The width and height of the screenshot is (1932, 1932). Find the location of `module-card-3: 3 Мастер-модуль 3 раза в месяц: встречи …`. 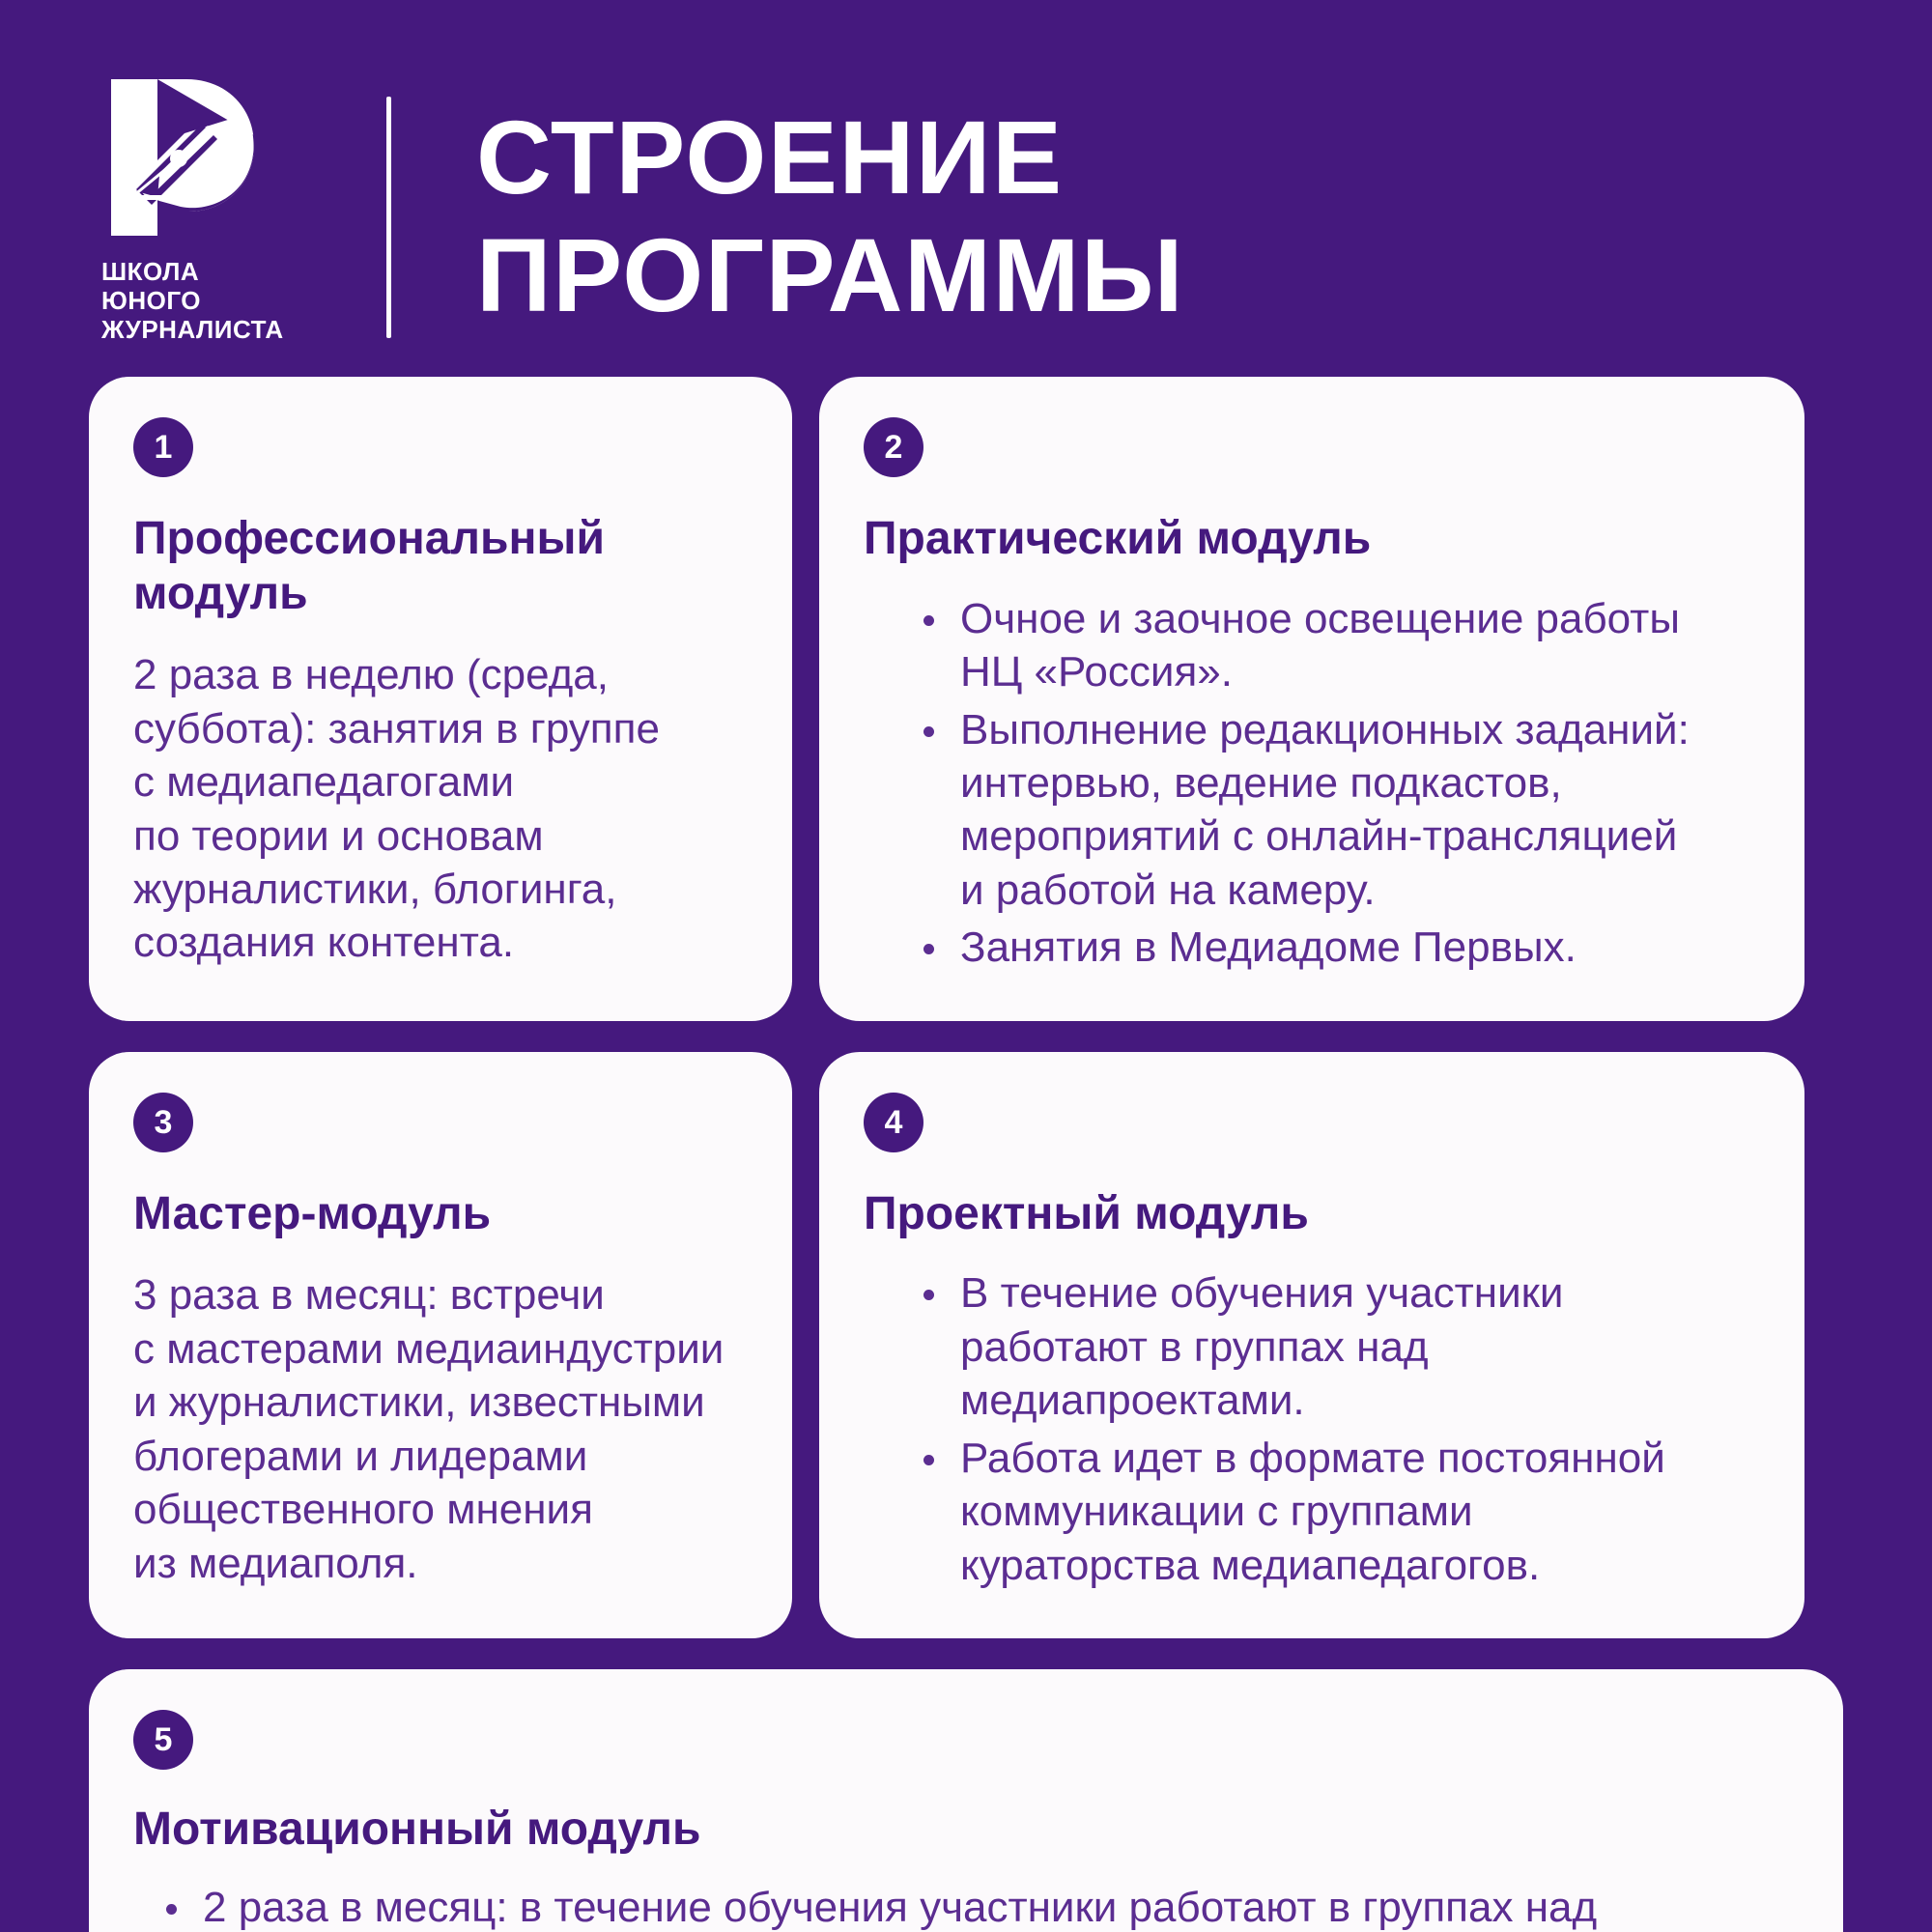

module-card-3: 3 Мастер-модуль 3 раза в месяц: встречи … is located at coordinates (440, 1344).